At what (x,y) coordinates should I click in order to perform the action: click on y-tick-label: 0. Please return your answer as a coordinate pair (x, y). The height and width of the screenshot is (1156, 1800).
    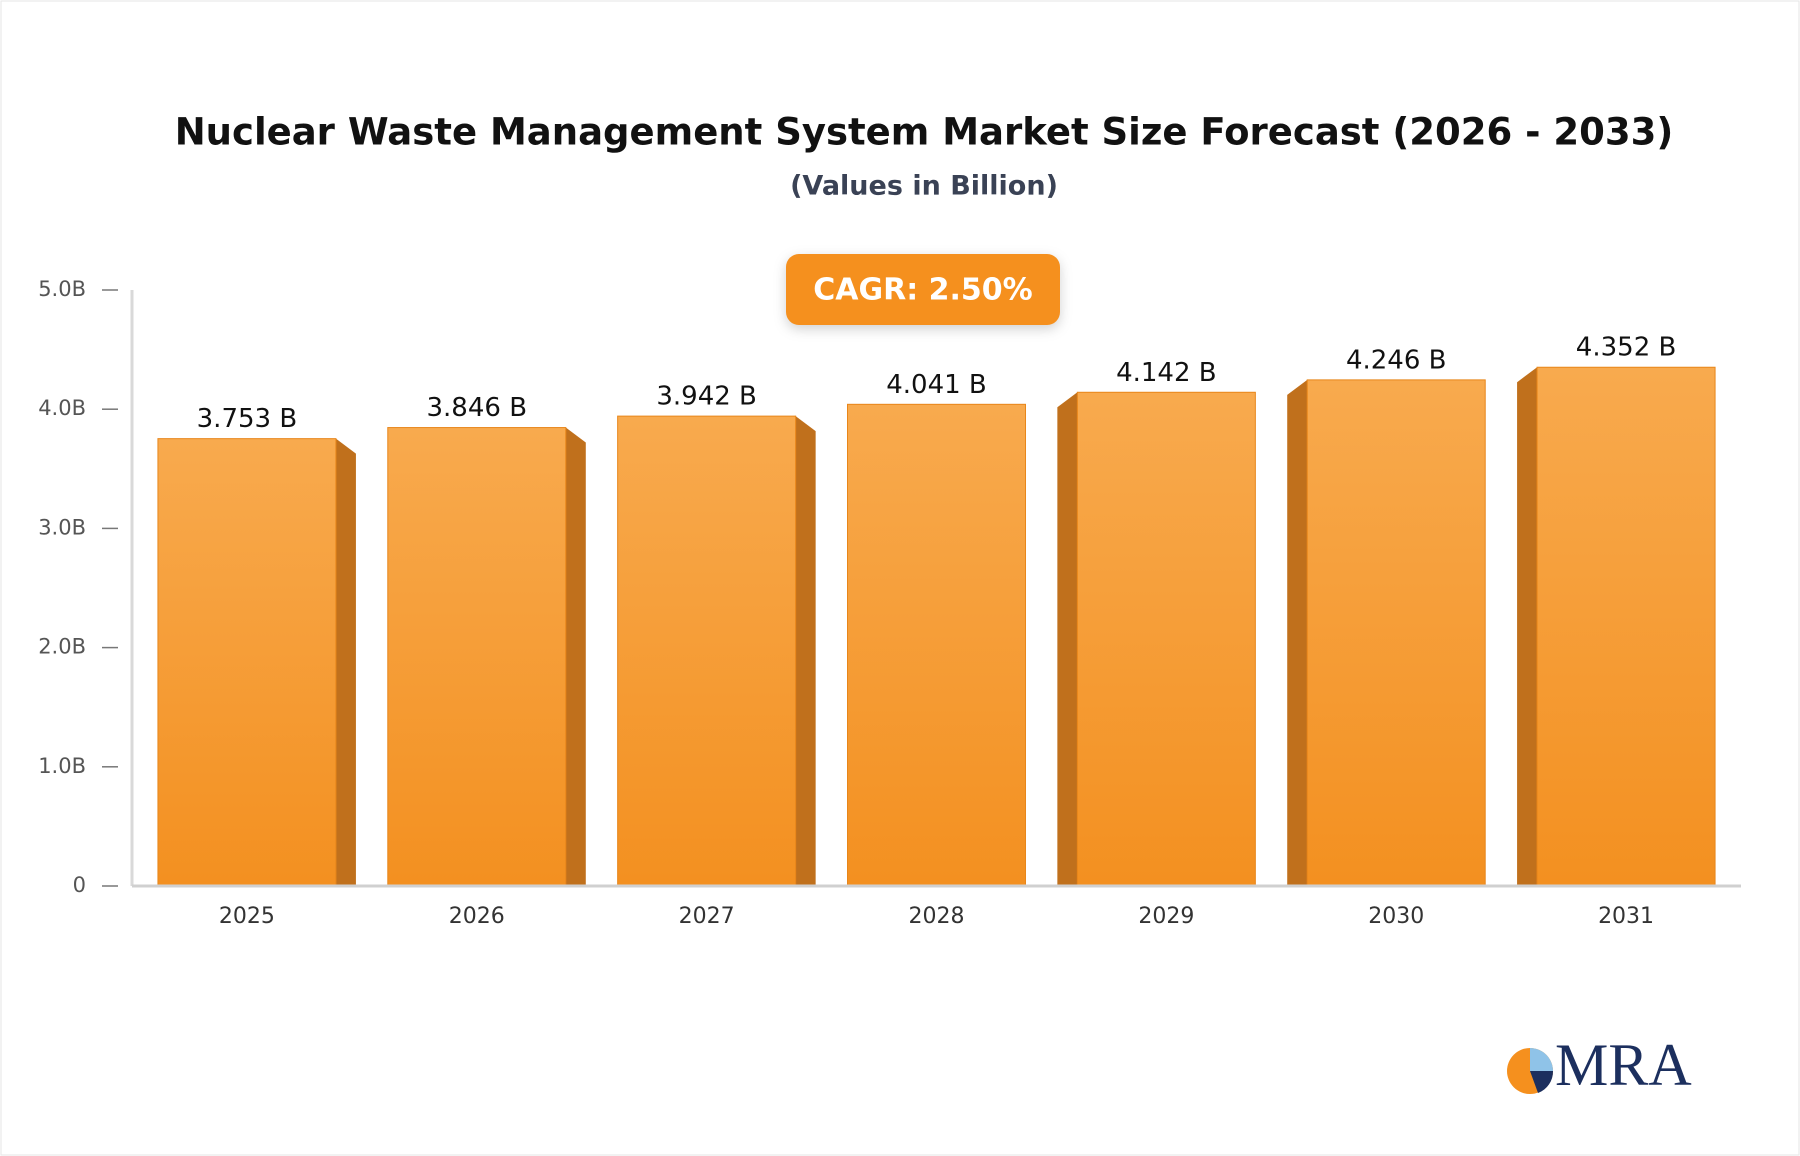
    Looking at the image, I should click on (79, 885).